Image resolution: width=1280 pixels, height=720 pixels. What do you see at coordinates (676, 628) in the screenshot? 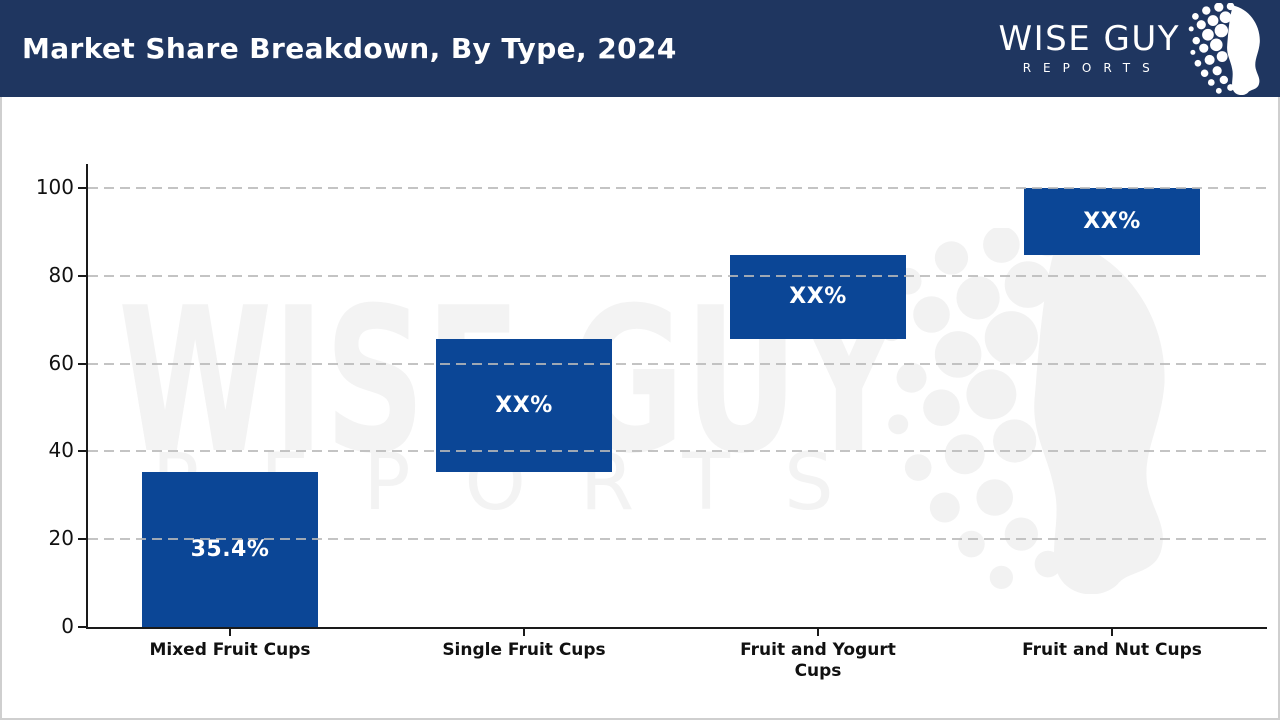
I see `x-axis-spine` at bounding box center [676, 628].